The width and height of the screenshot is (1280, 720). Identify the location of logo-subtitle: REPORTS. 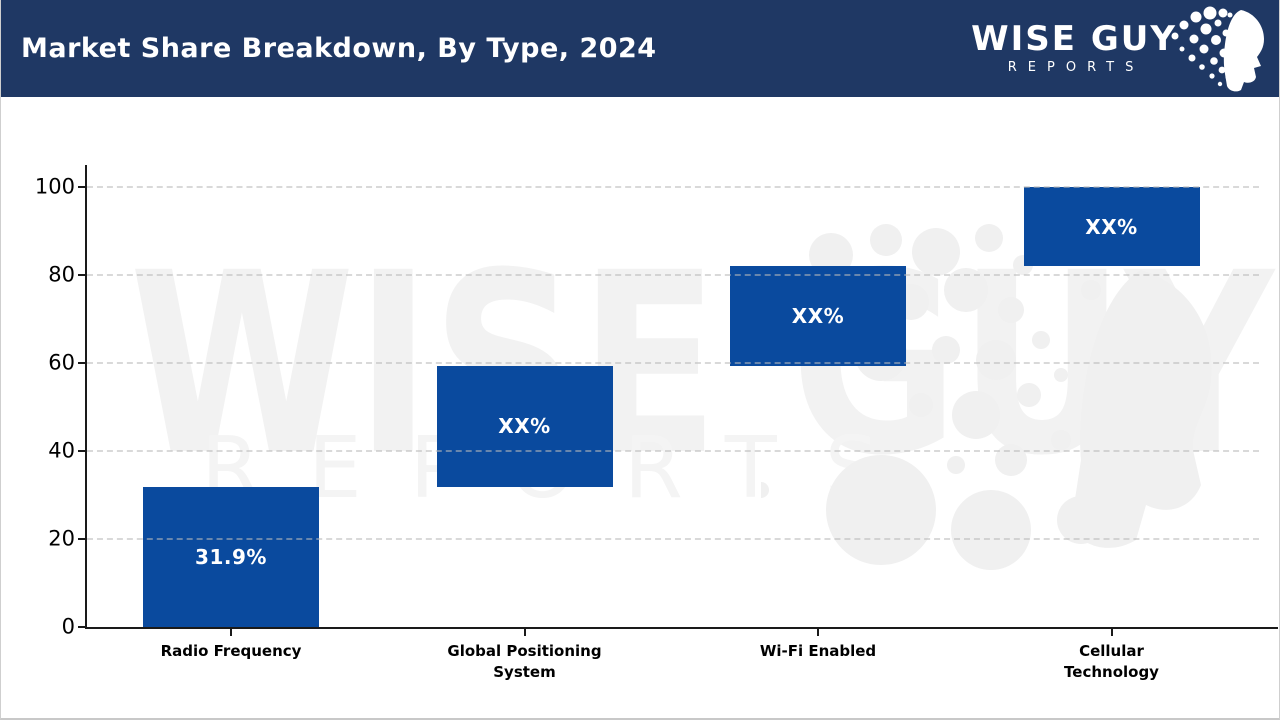
(1076, 67).